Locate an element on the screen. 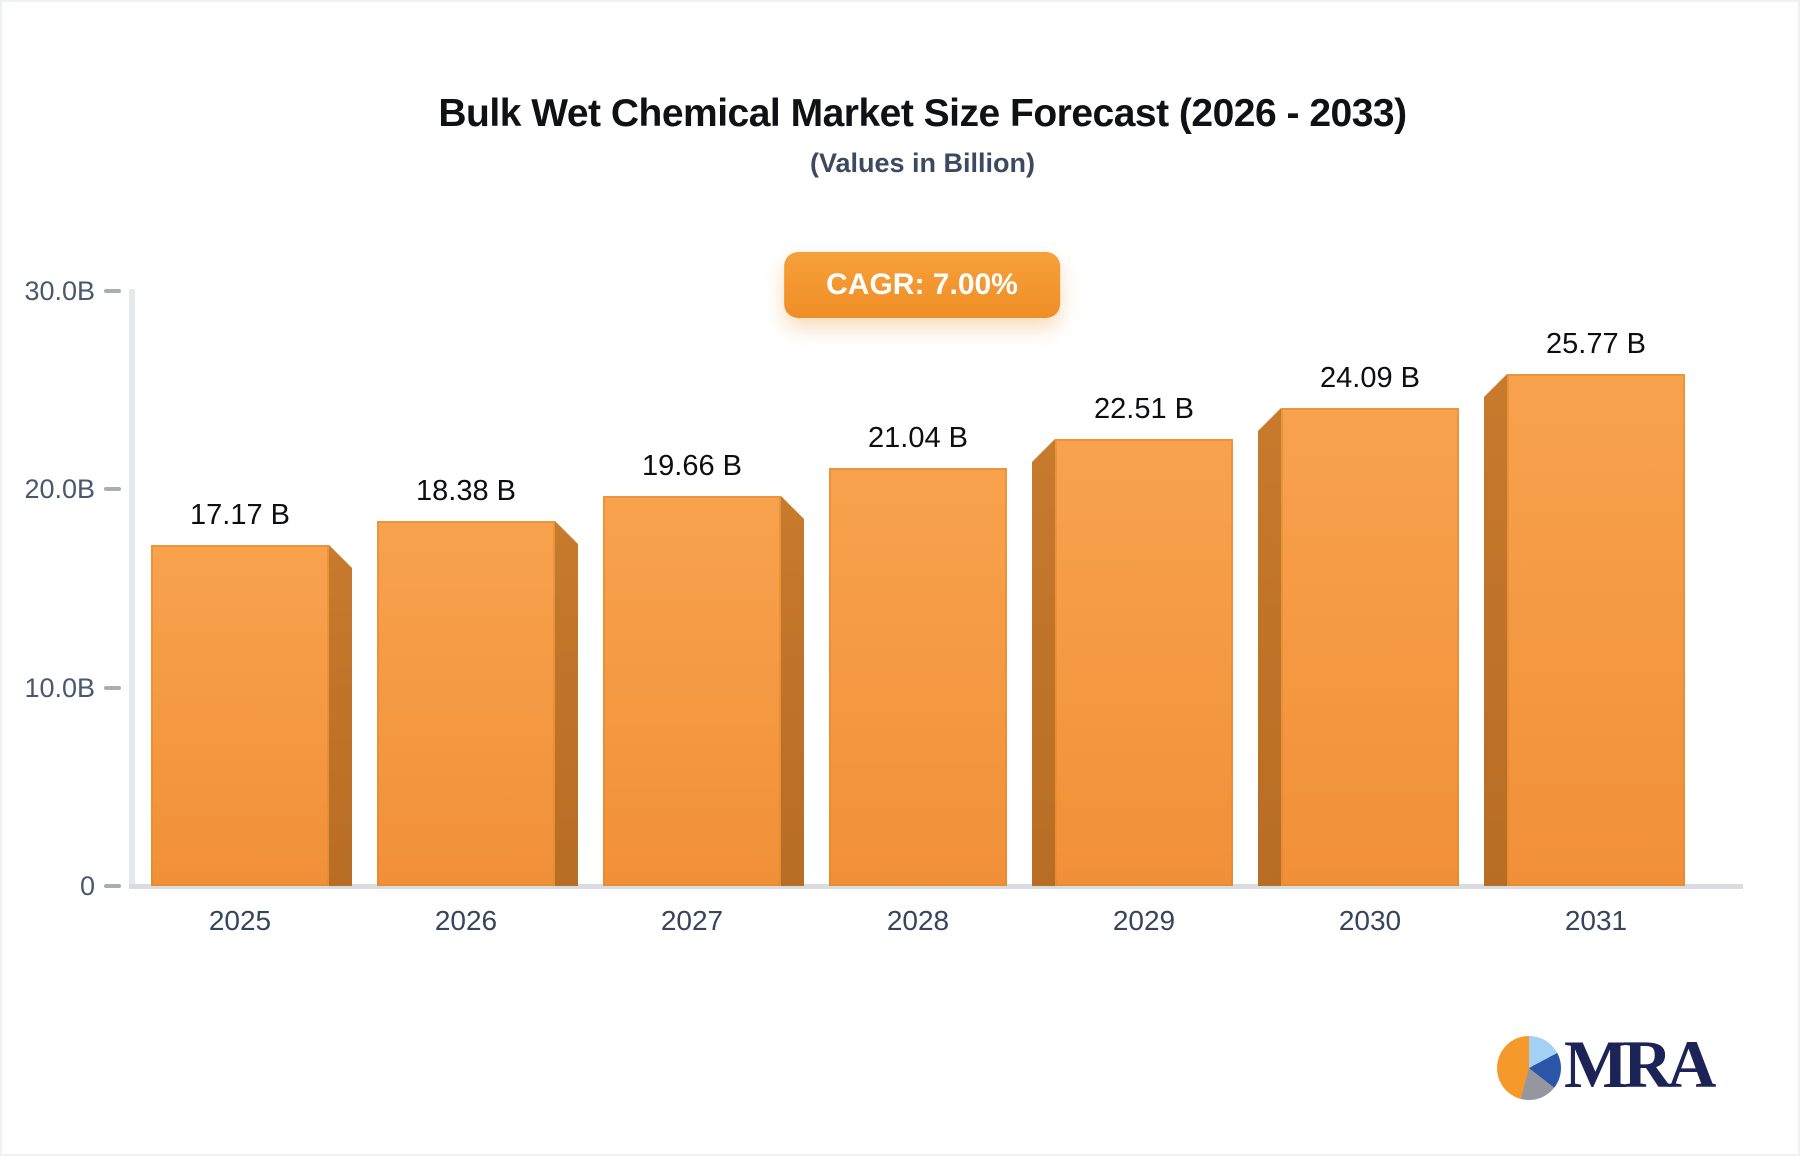 This screenshot has height=1156, width=1800. bar-value-label-2026: 18.38 B is located at coordinates (466, 491).